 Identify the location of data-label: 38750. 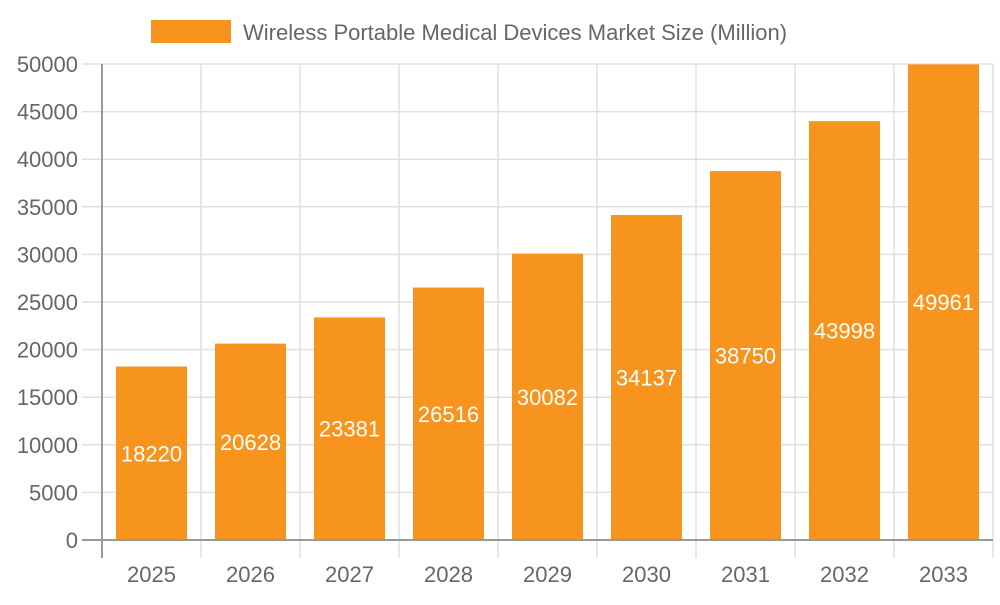
(745, 356).